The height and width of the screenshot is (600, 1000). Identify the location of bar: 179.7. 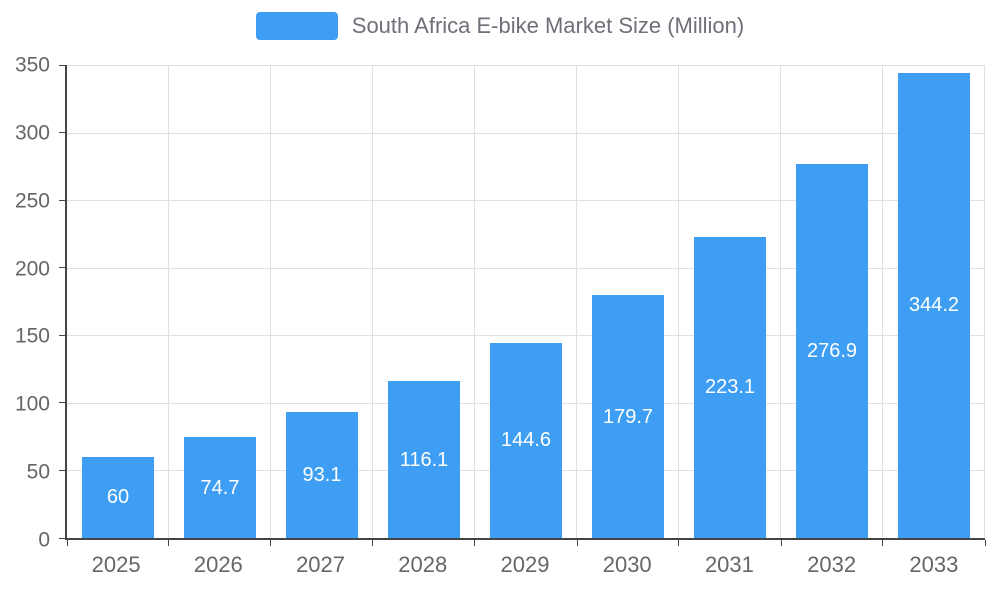
(628, 416).